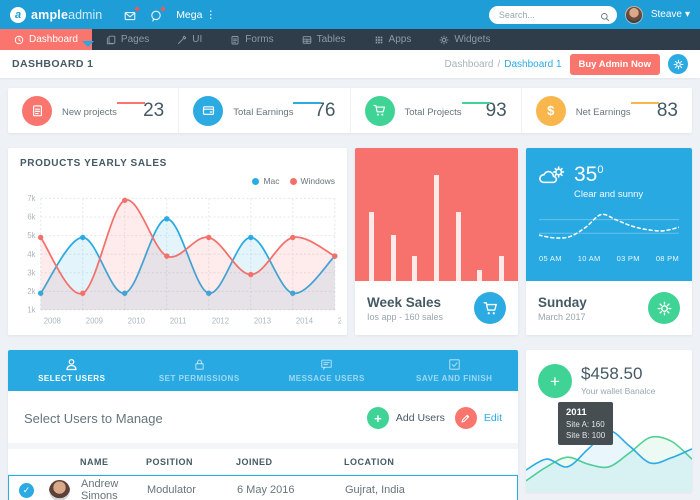 The width and height of the screenshot is (700, 500). I want to click on breadcrumb-link: Dashboard, so click(469, 64).